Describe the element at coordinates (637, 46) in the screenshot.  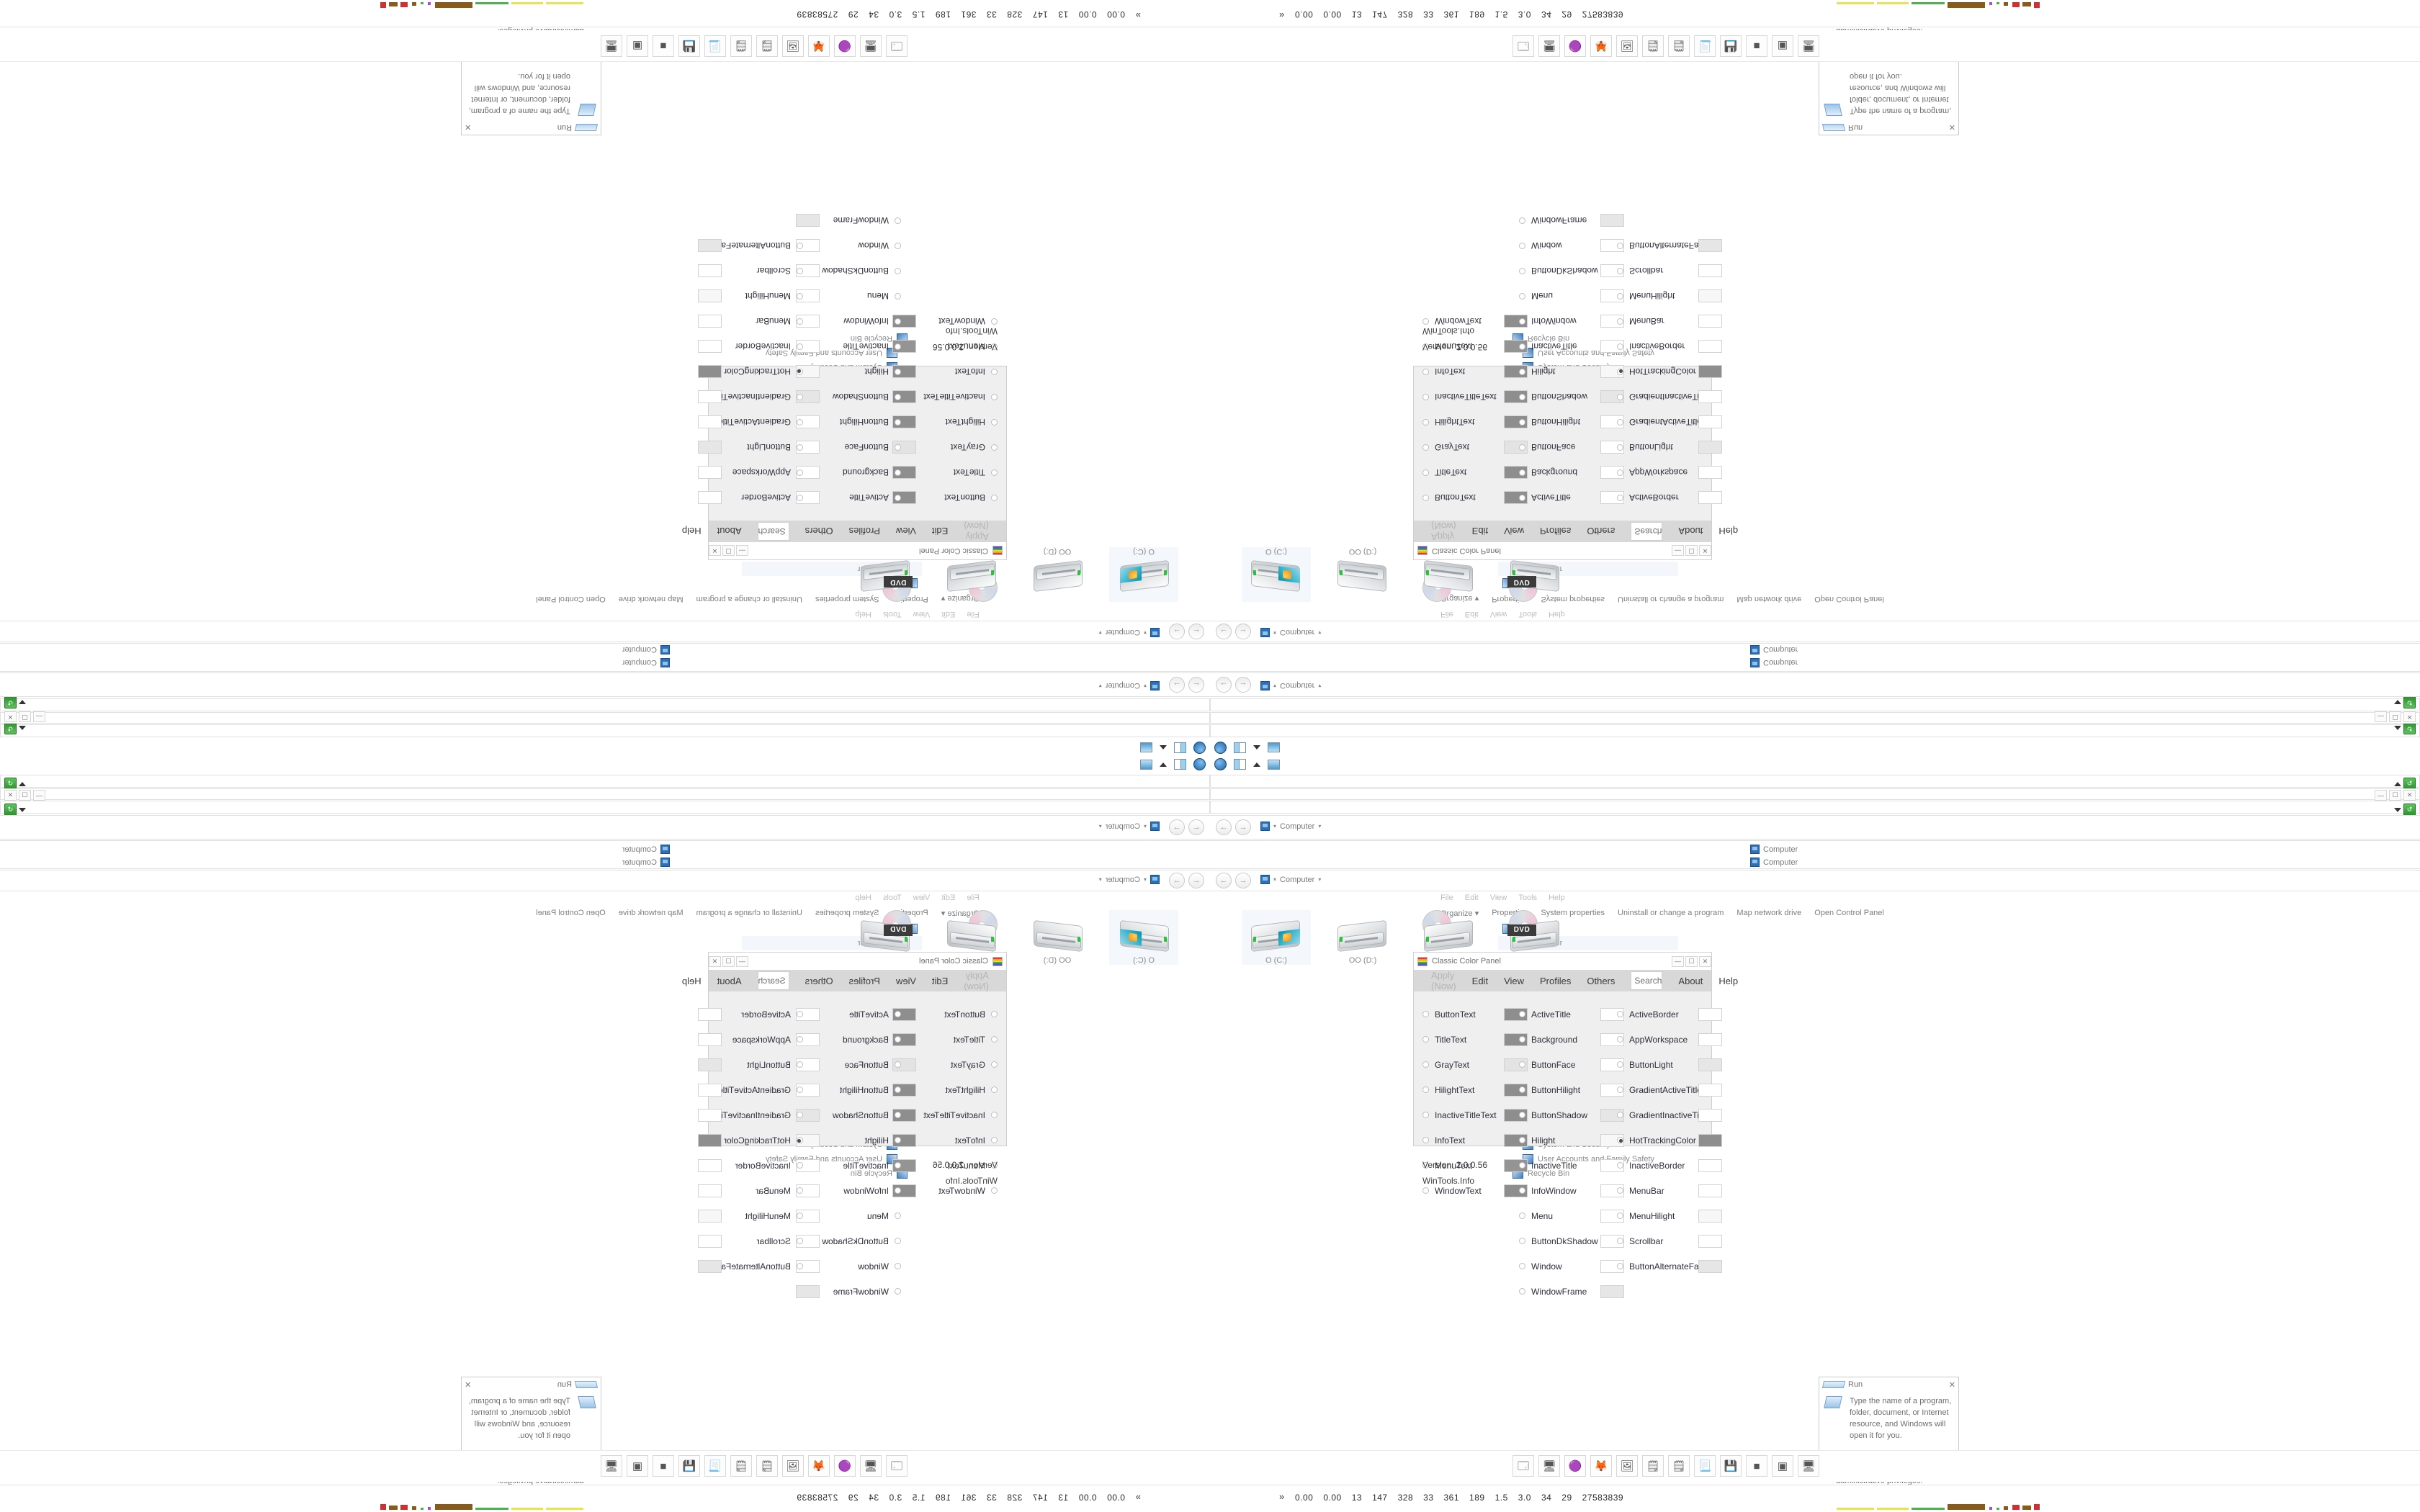
I see `terminal-taskbar-icon: ▣` at that location.